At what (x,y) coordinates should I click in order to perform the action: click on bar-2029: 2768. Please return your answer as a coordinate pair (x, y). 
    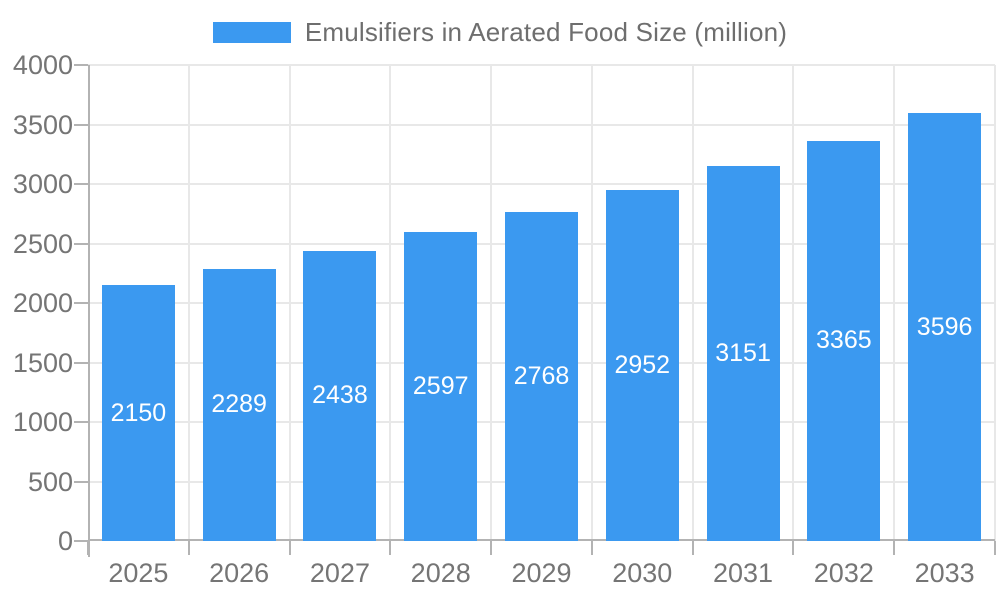
    Looking at the image, I should click on (541, 376).